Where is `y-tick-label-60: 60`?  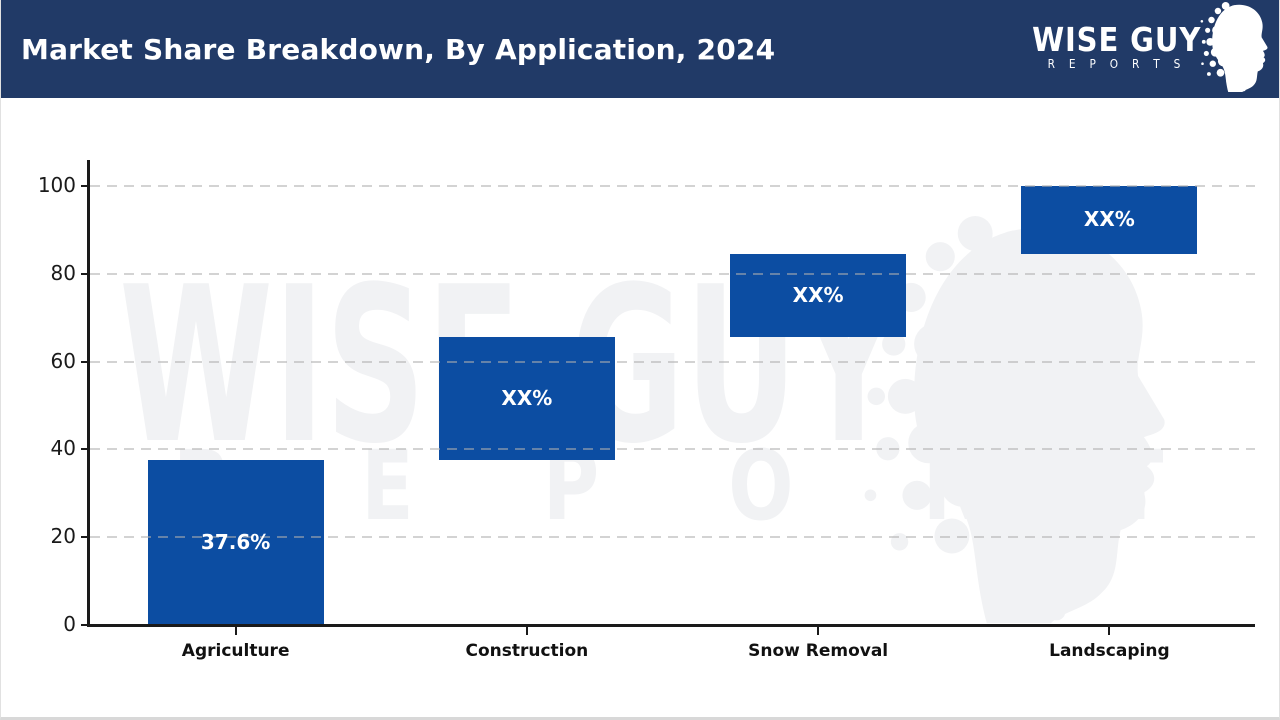 y-tick-label-60: 60 is located at coordinates (63, 360).